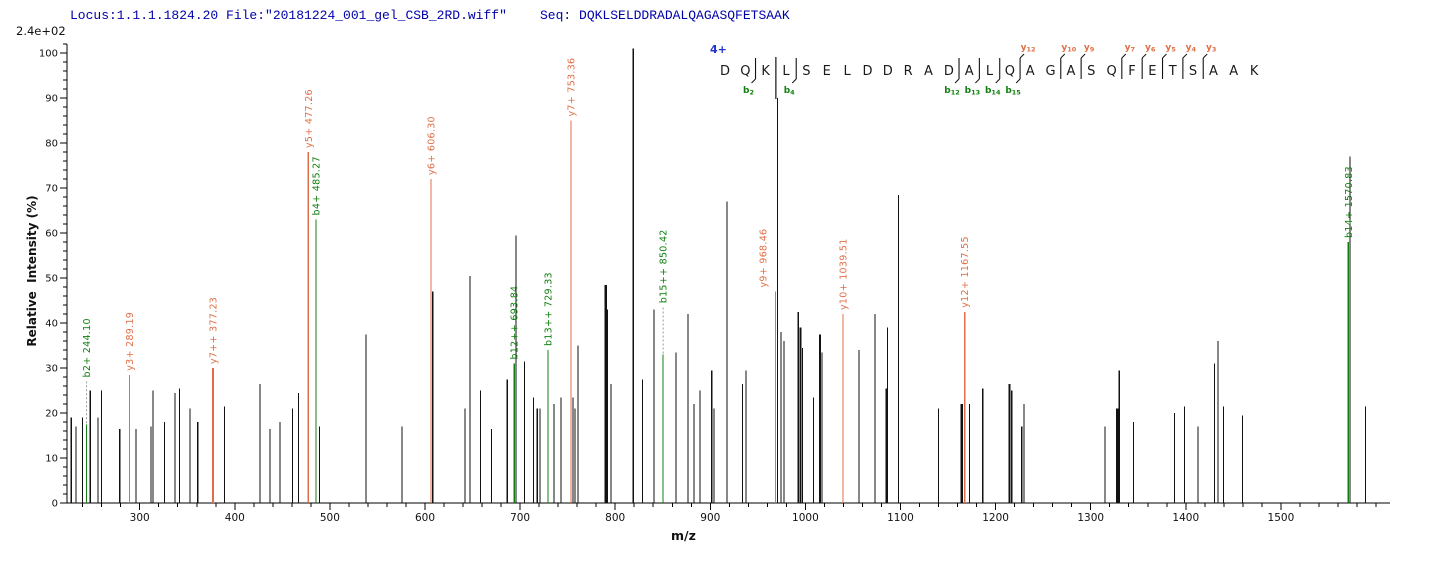  I want to click on x-tick-label: 1500, so click(1281, 518).